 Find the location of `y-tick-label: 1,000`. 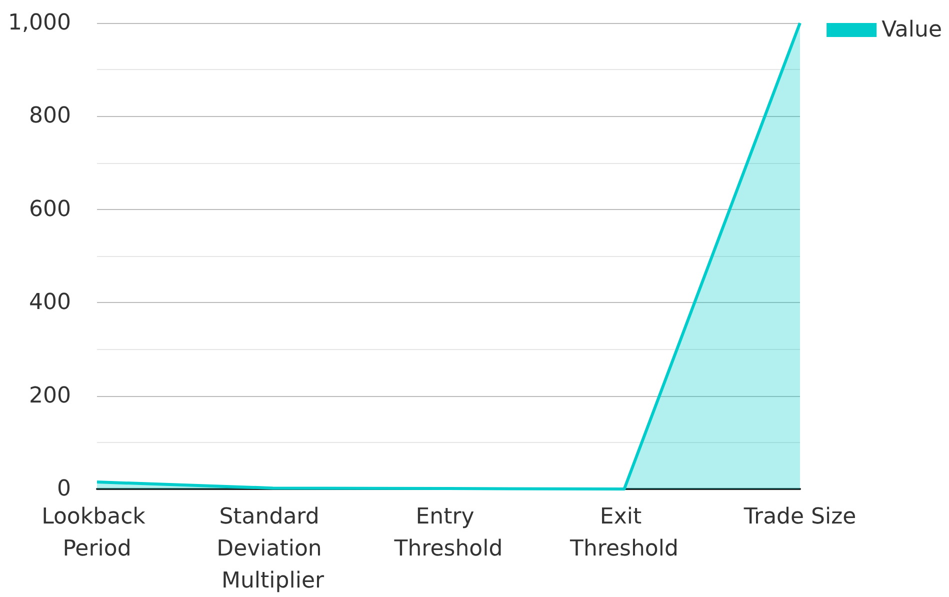

y-tick-label: 1,000 is located at coordinates (39, 23).